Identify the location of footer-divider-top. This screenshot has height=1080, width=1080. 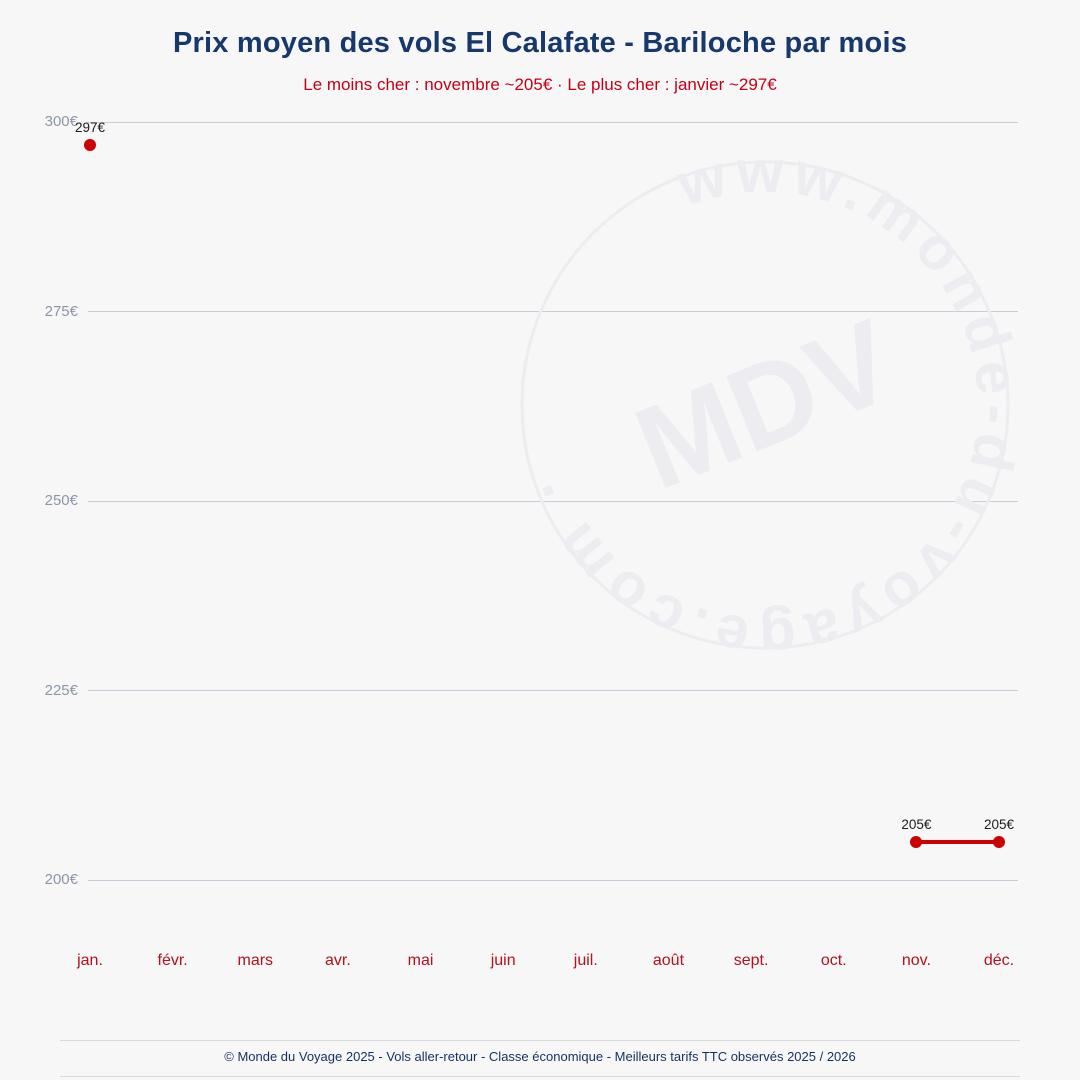
(540, 1040).